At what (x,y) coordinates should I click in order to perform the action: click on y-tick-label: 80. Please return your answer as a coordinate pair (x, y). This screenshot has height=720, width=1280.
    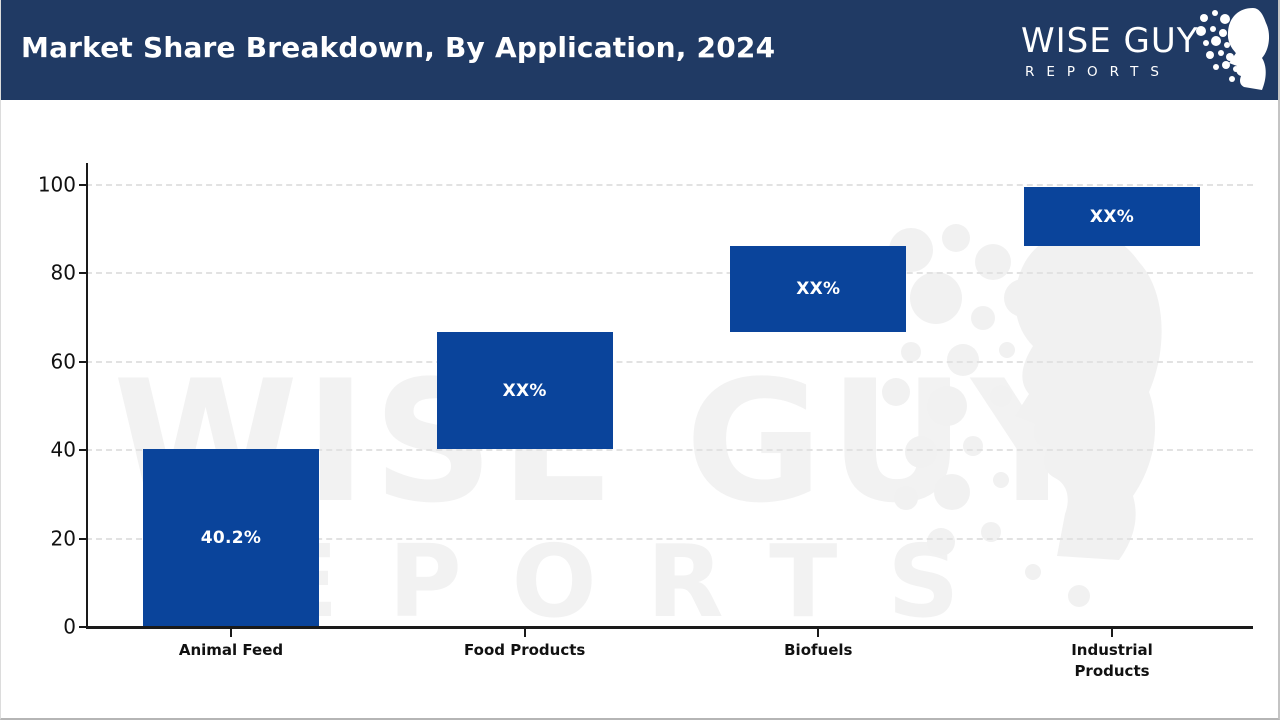
    Looking at the image, I should click on (63, 272).